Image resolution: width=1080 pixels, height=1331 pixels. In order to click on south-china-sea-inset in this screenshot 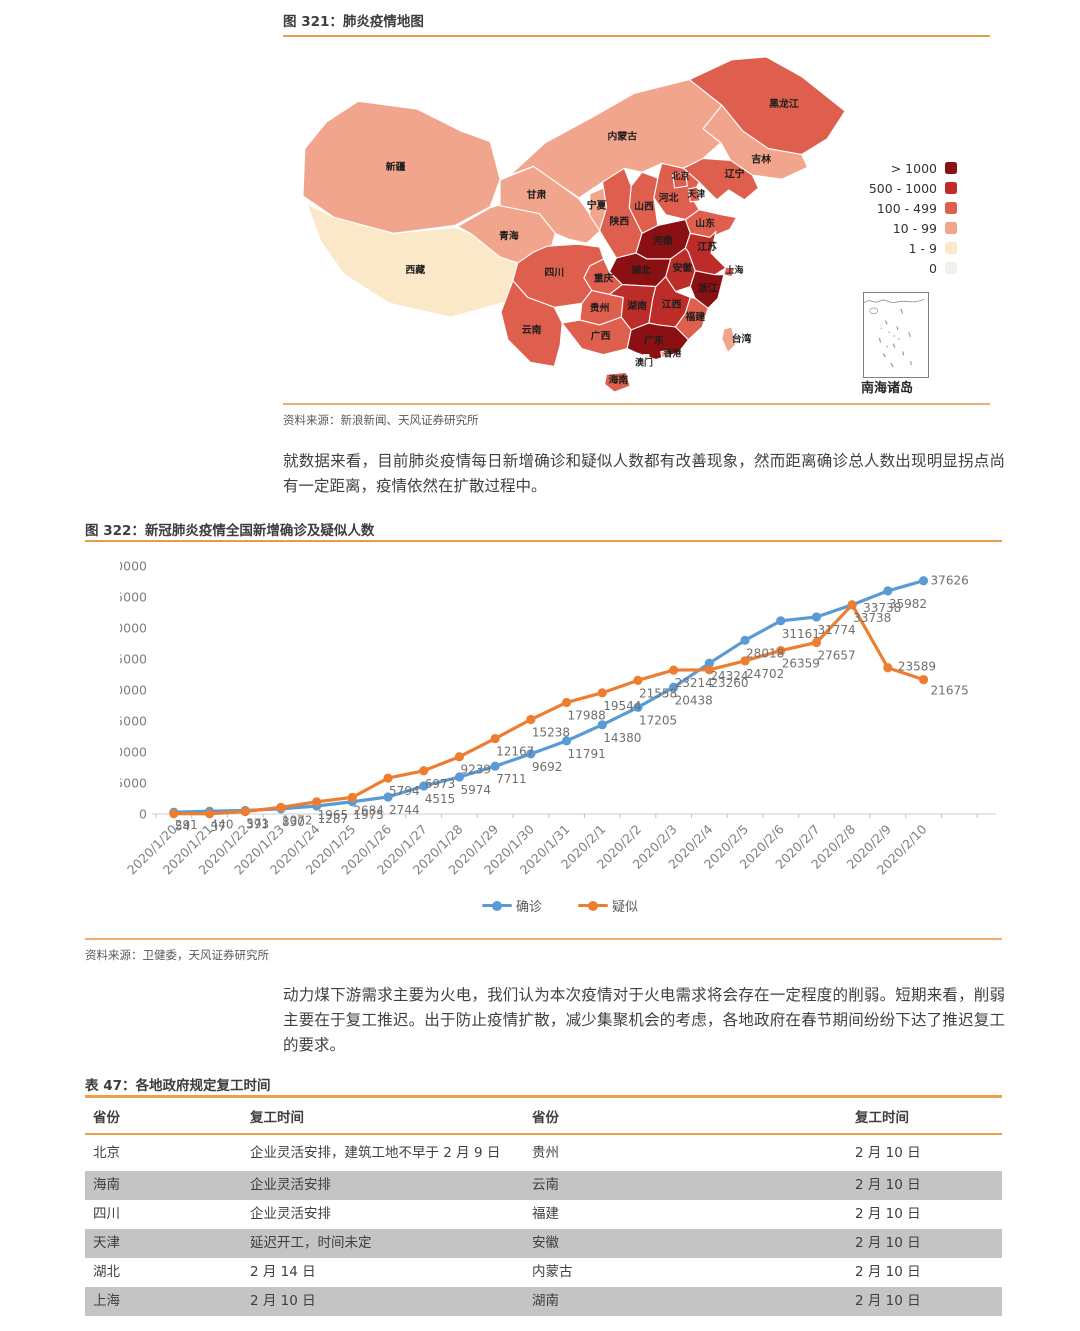, I will do `click(896, 335)`.